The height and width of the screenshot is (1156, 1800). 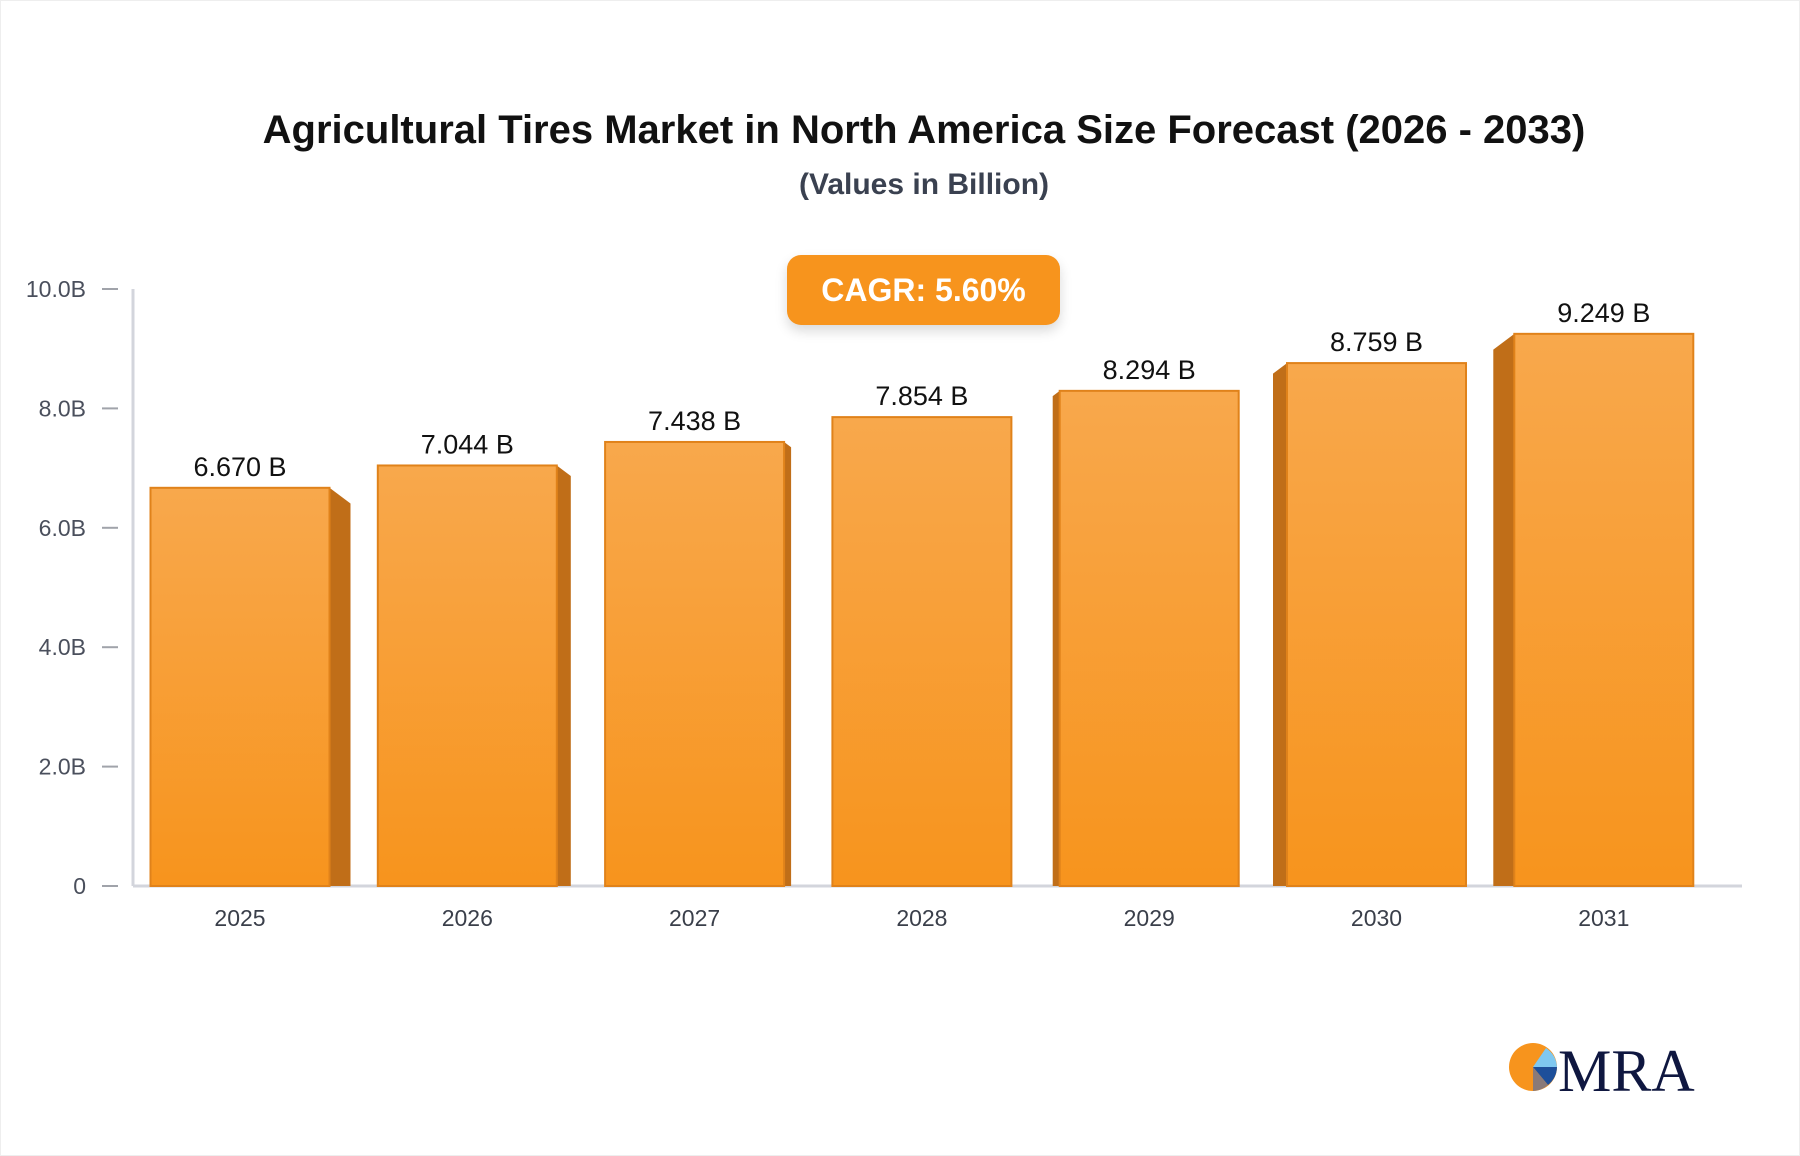 I want to click on data-label: 8.759 B, so click(x=1376, y=342).